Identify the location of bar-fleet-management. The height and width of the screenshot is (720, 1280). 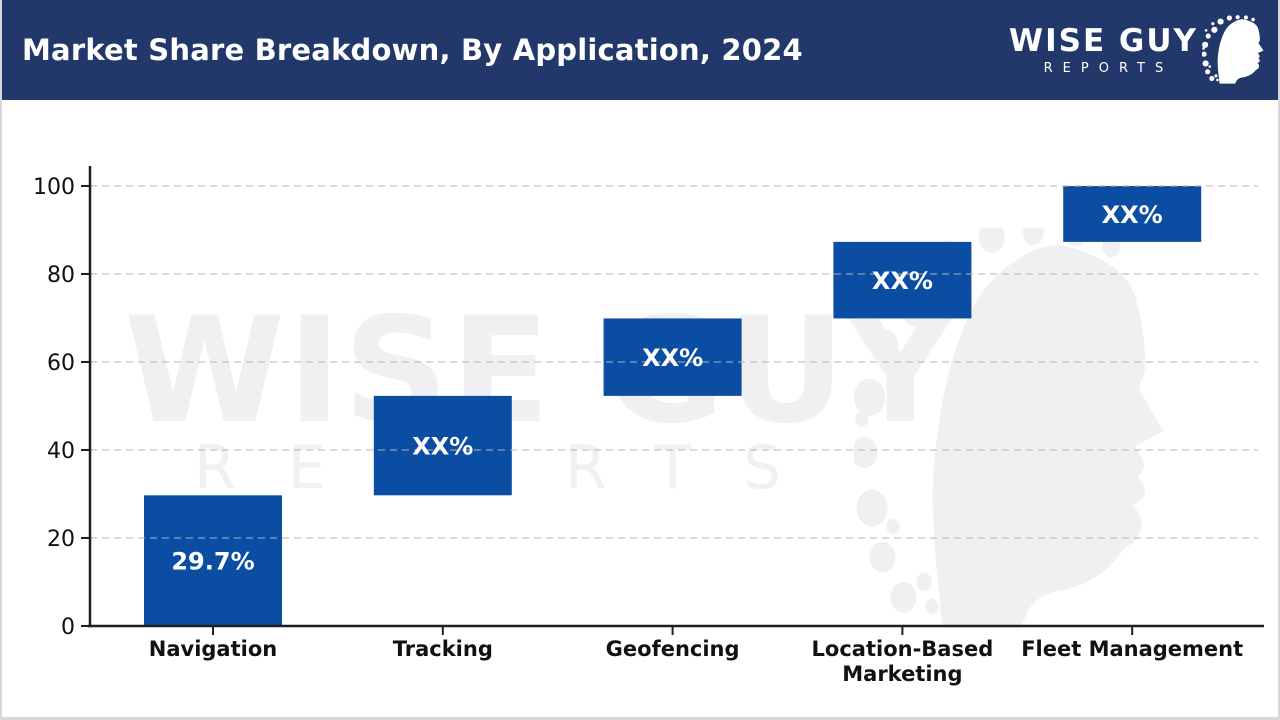
(1132, 214).